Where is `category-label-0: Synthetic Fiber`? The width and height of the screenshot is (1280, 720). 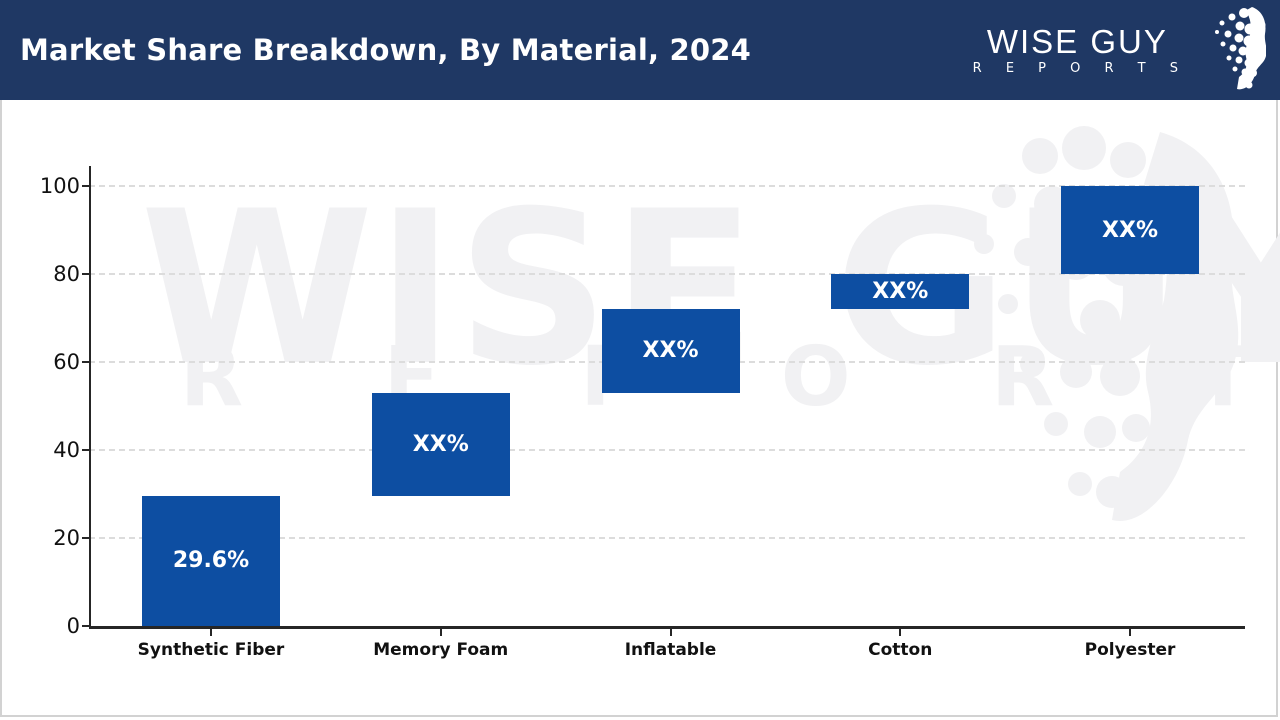 category-label-0: Synthetic Fiber is located at coordinates (211, 650).